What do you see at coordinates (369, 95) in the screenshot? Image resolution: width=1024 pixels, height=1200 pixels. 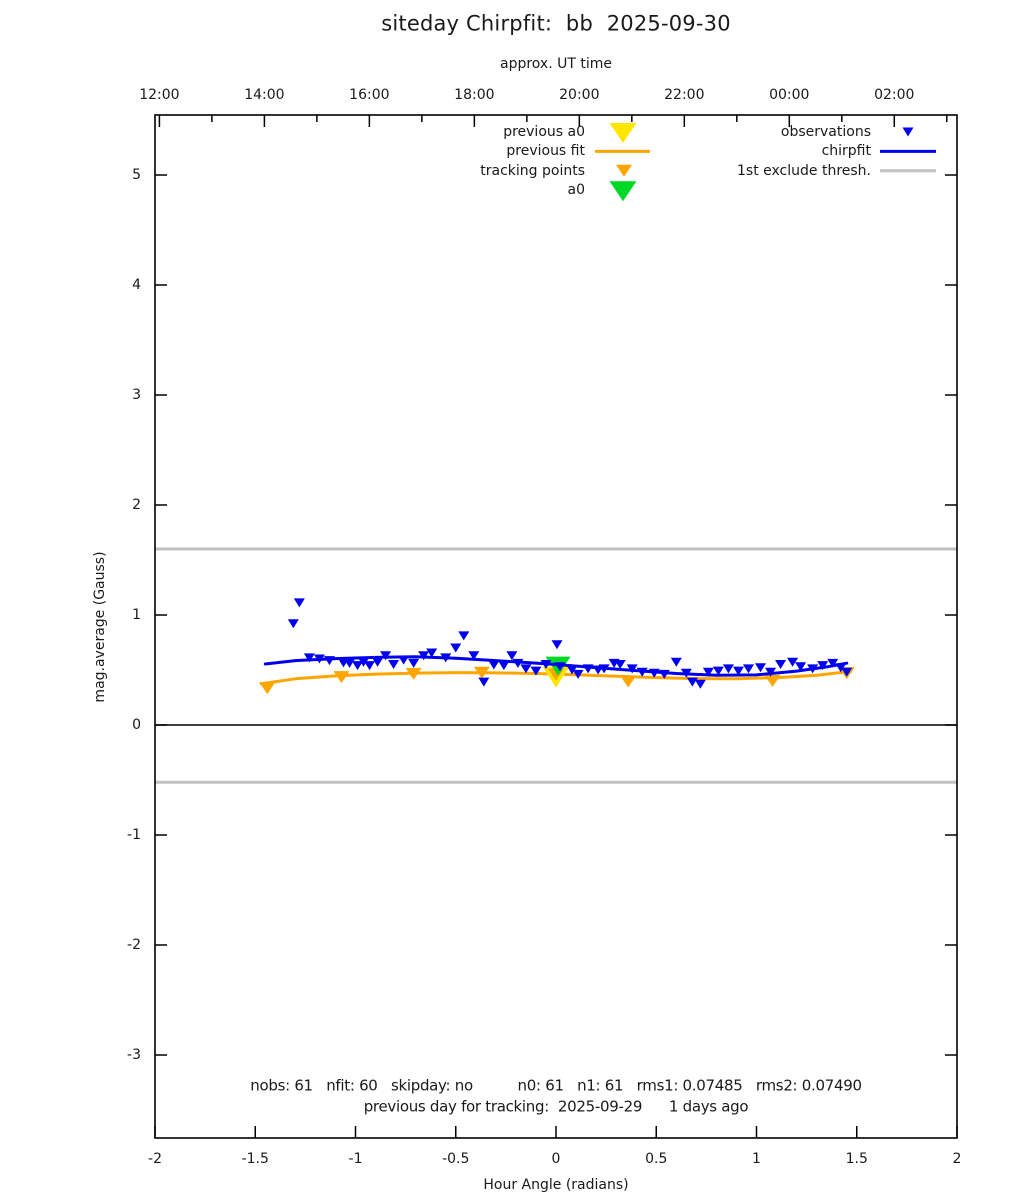 I see `top-tick-label: 16:00` at bounding box center [369, 95].